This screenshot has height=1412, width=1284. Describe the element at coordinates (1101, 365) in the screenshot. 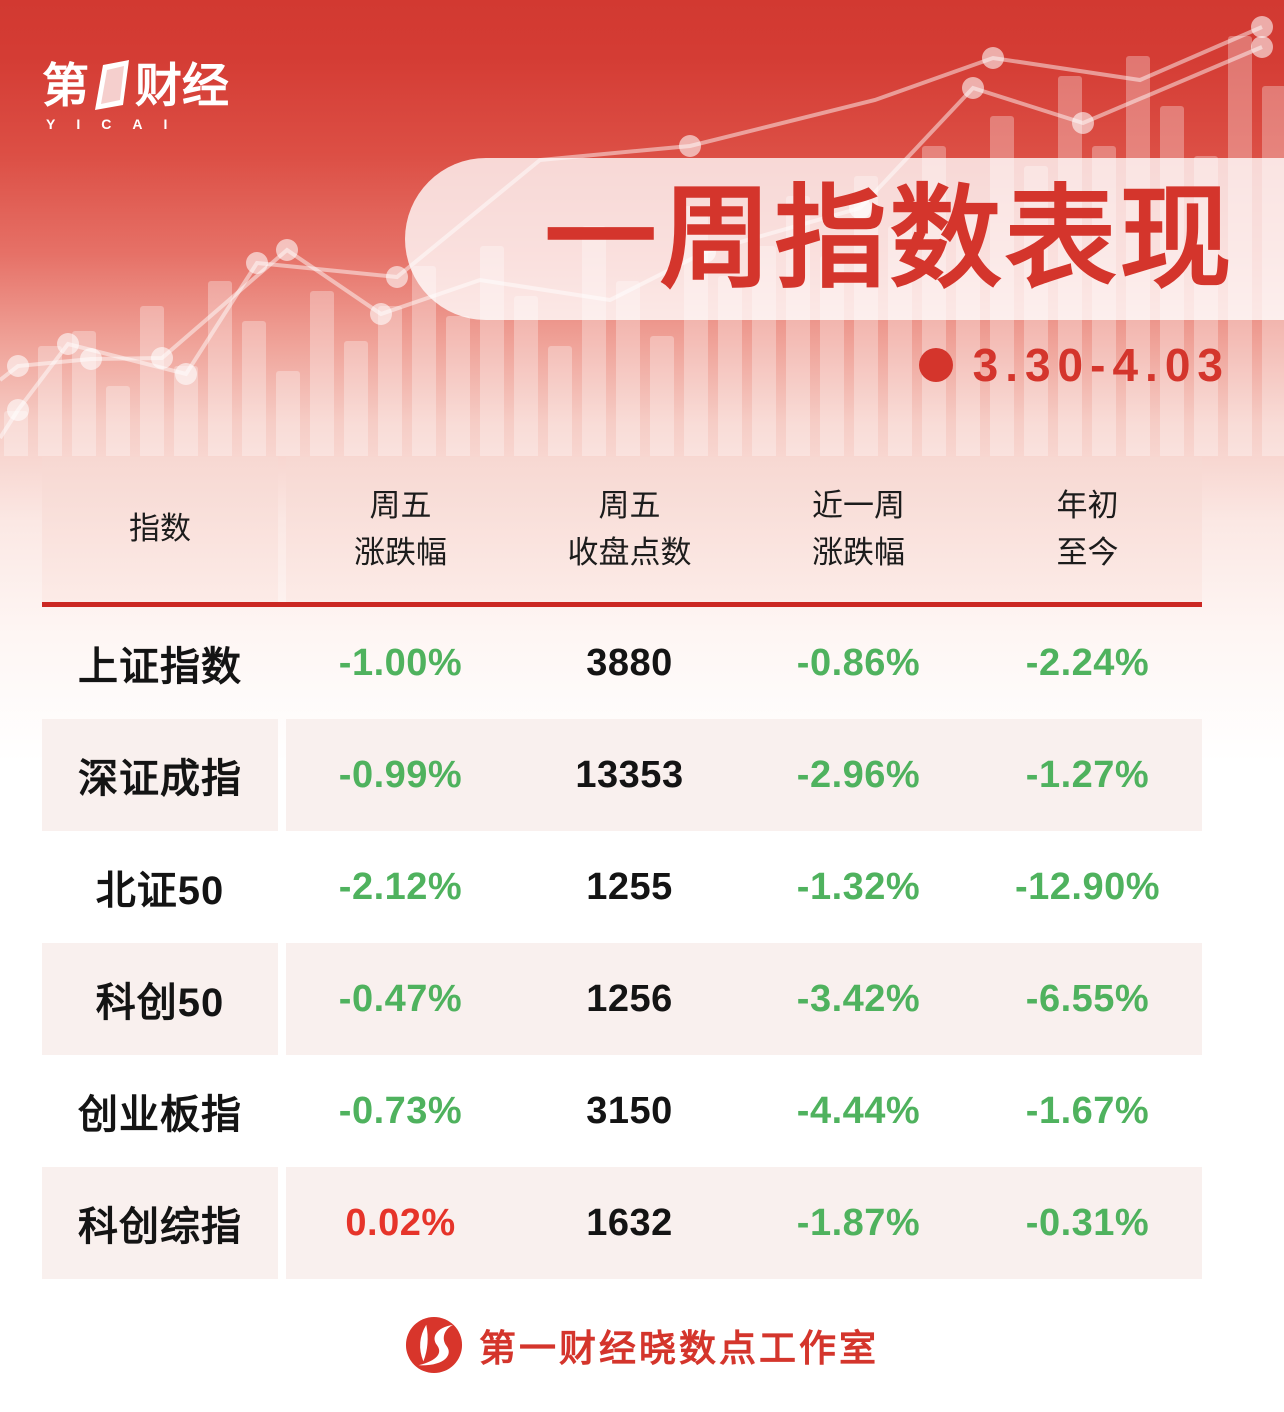

I see `date-range-text: 3.30-4.03` at that location.